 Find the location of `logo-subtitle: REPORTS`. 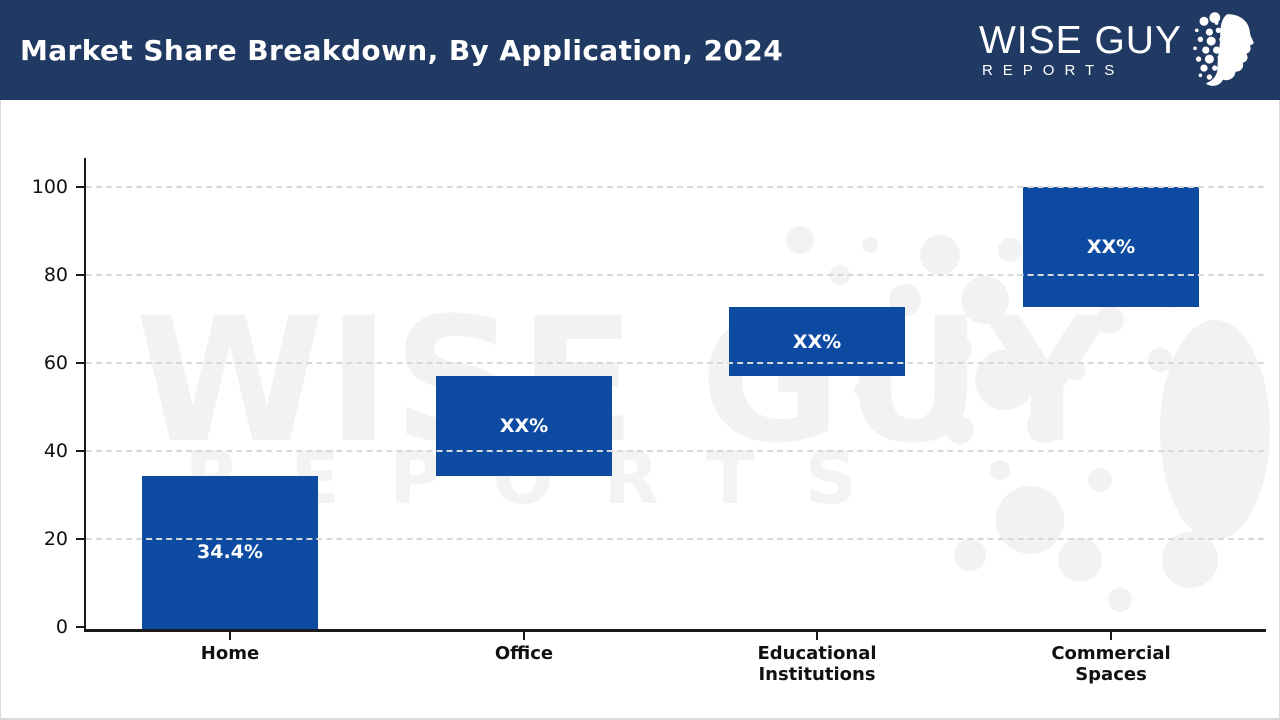

logo-subtitle: REPORTS is located at coordinates (1053, 70).